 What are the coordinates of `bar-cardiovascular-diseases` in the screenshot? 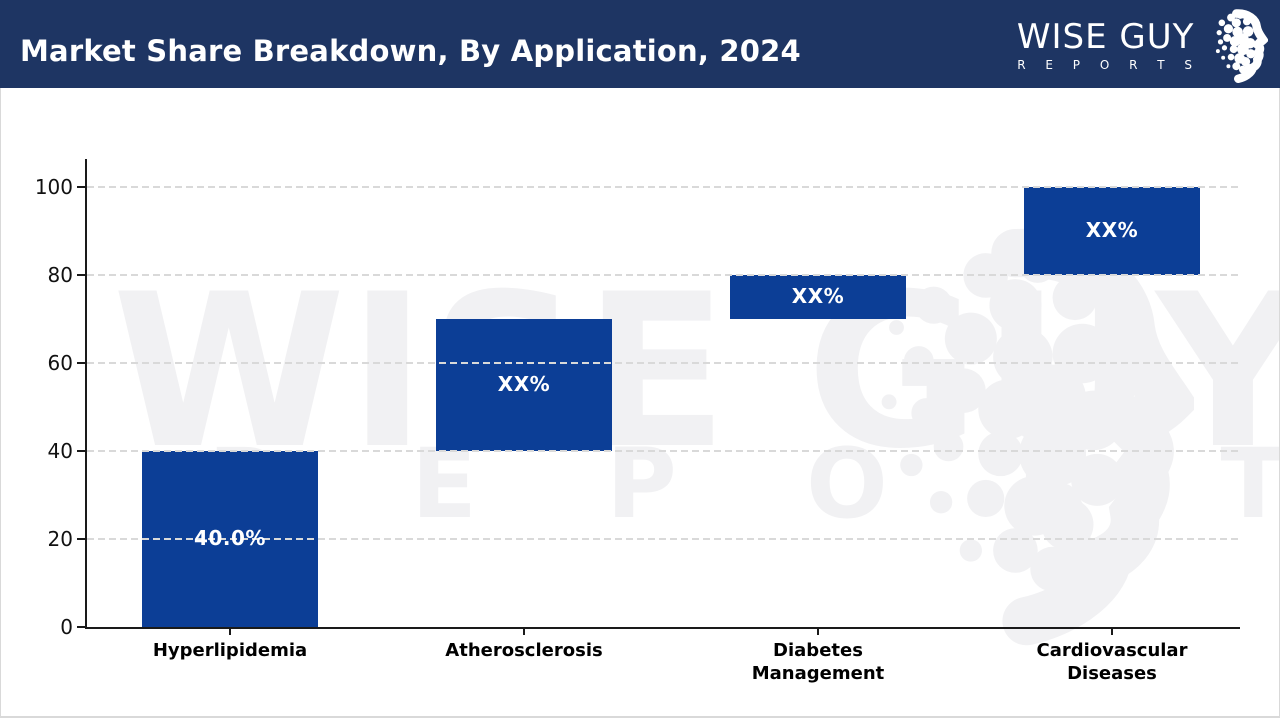 It's located at (1112, 231).